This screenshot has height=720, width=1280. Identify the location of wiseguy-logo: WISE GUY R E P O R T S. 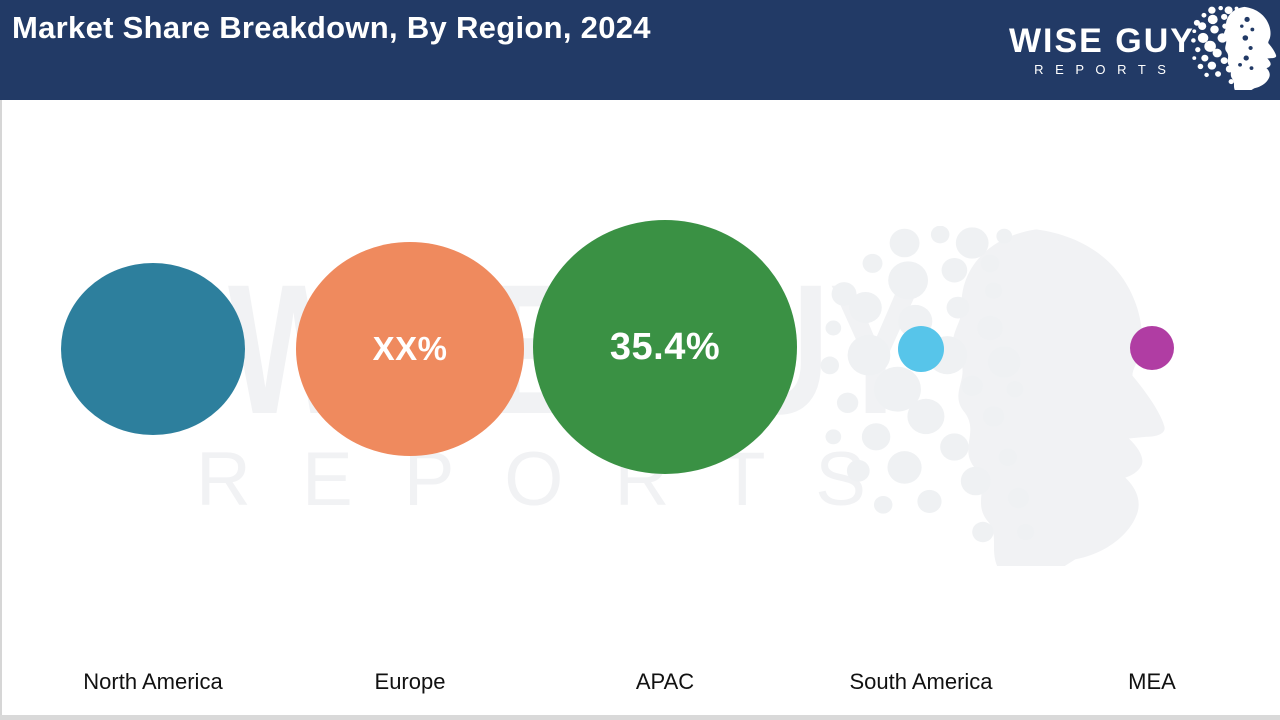
(1143, 50).